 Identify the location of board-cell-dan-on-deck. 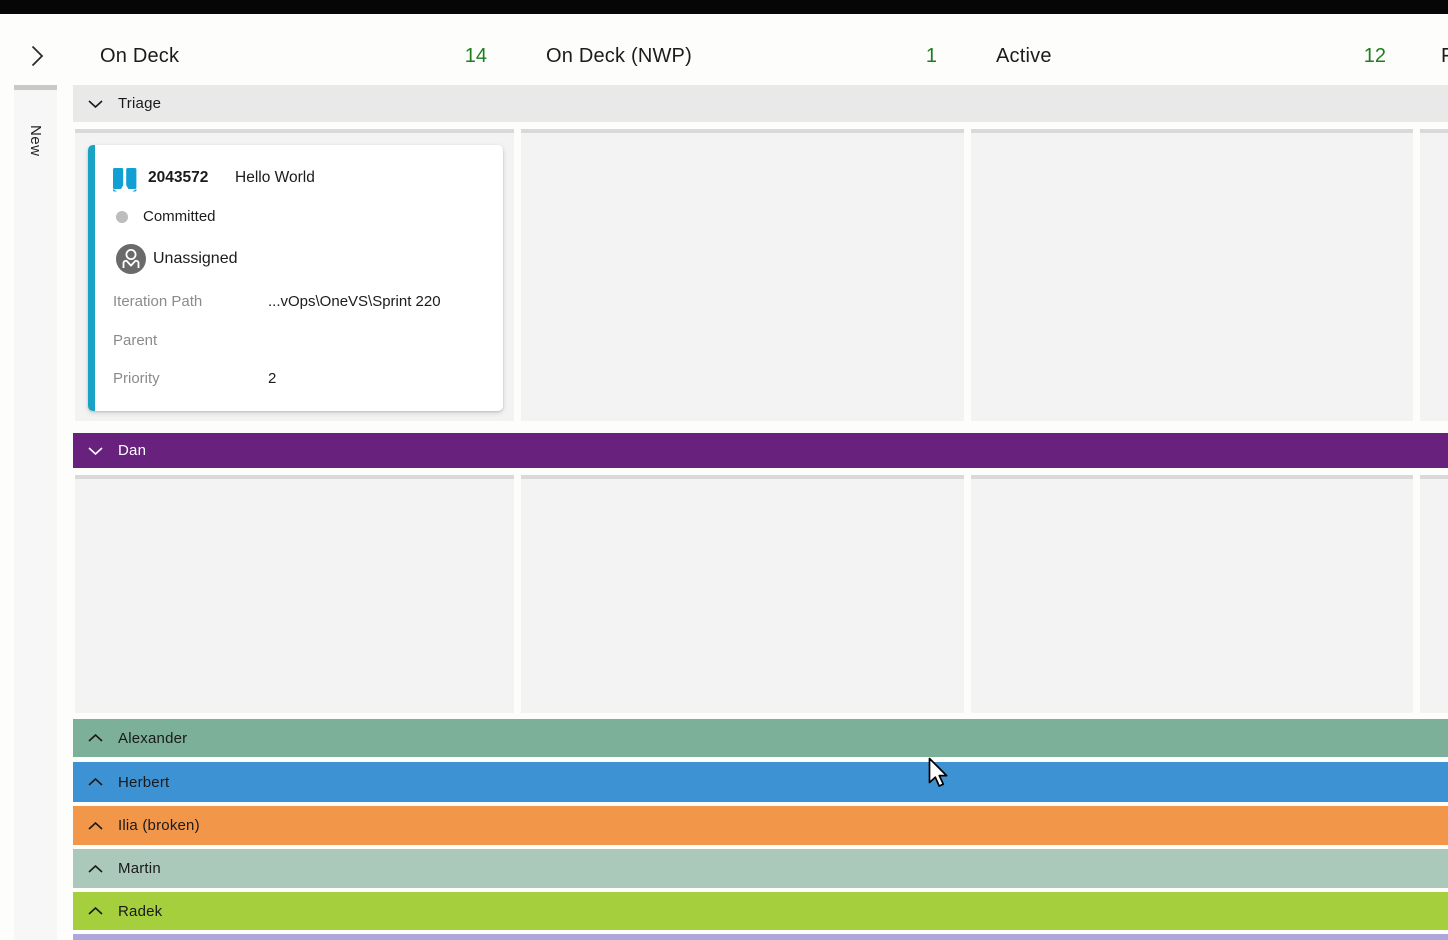
(294, 594).